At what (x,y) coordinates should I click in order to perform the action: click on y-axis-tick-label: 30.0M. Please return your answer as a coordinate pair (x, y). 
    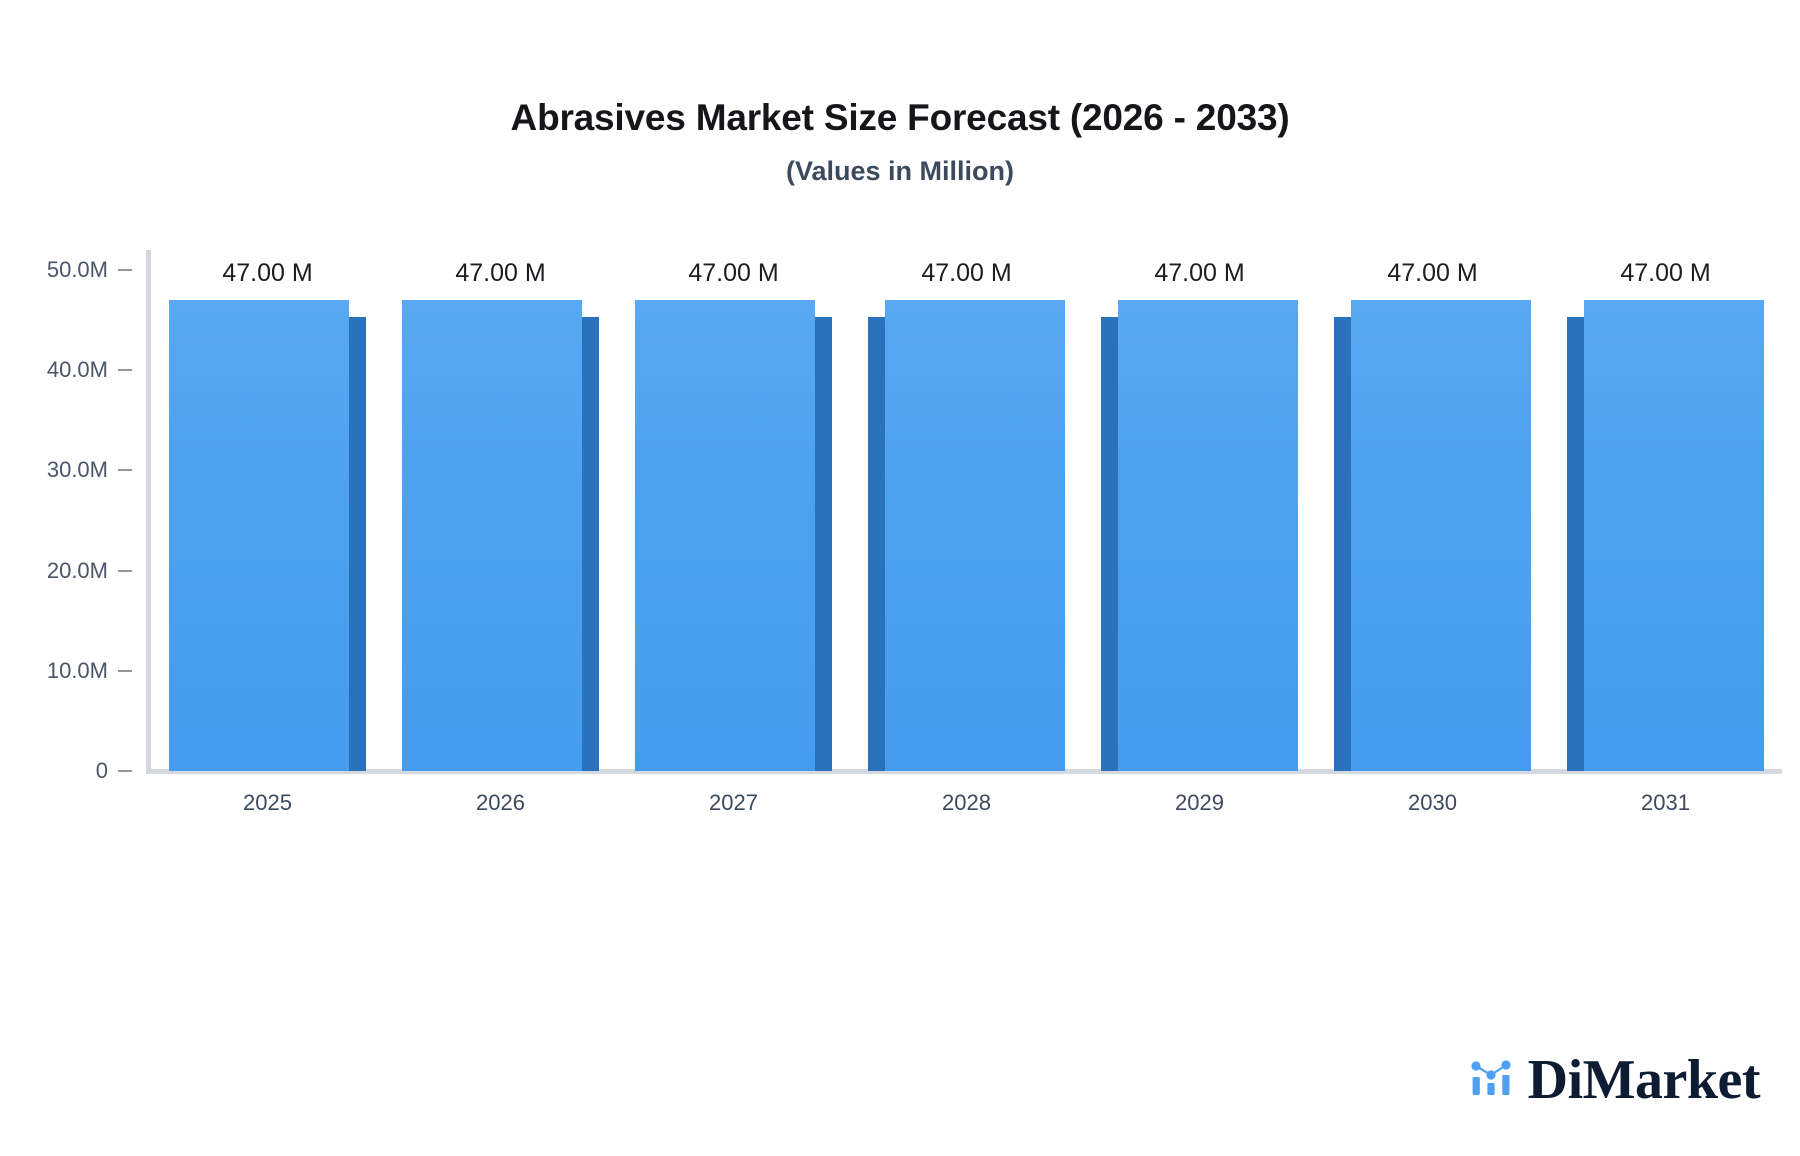
    Looking at the image, I should click on (77, 470).